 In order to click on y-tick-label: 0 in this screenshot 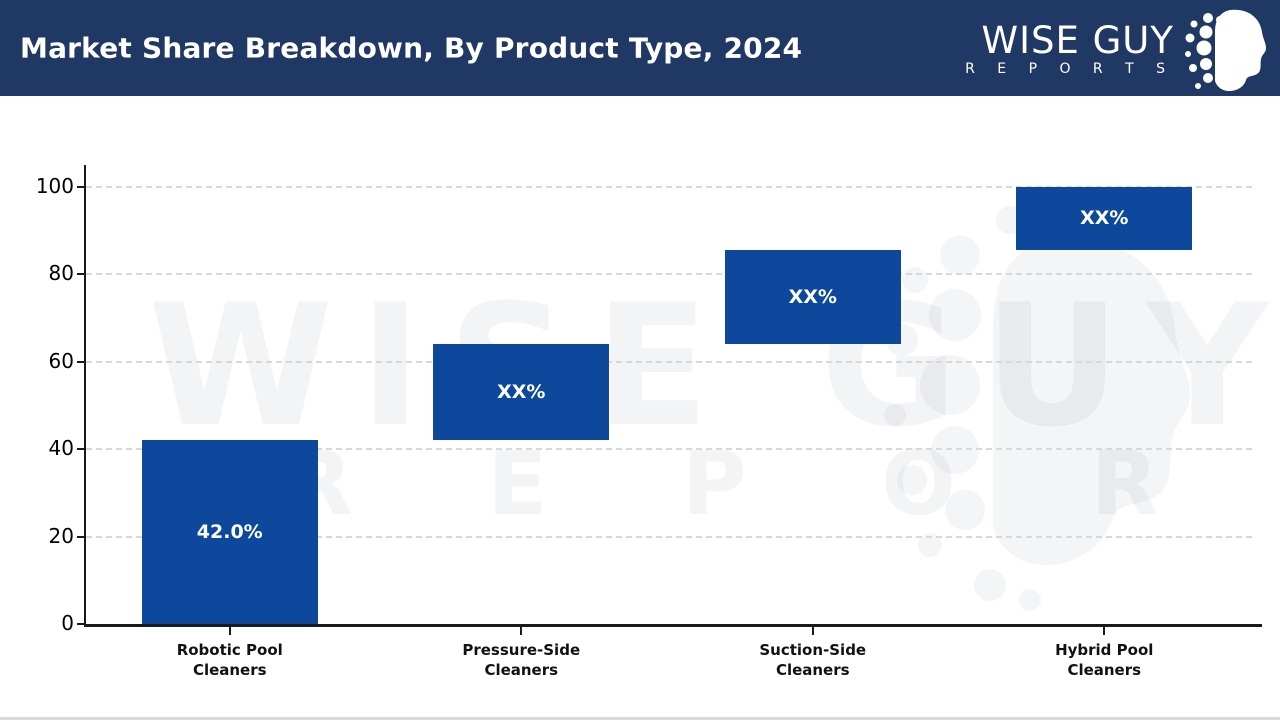, I will do `click(67, 623)`.